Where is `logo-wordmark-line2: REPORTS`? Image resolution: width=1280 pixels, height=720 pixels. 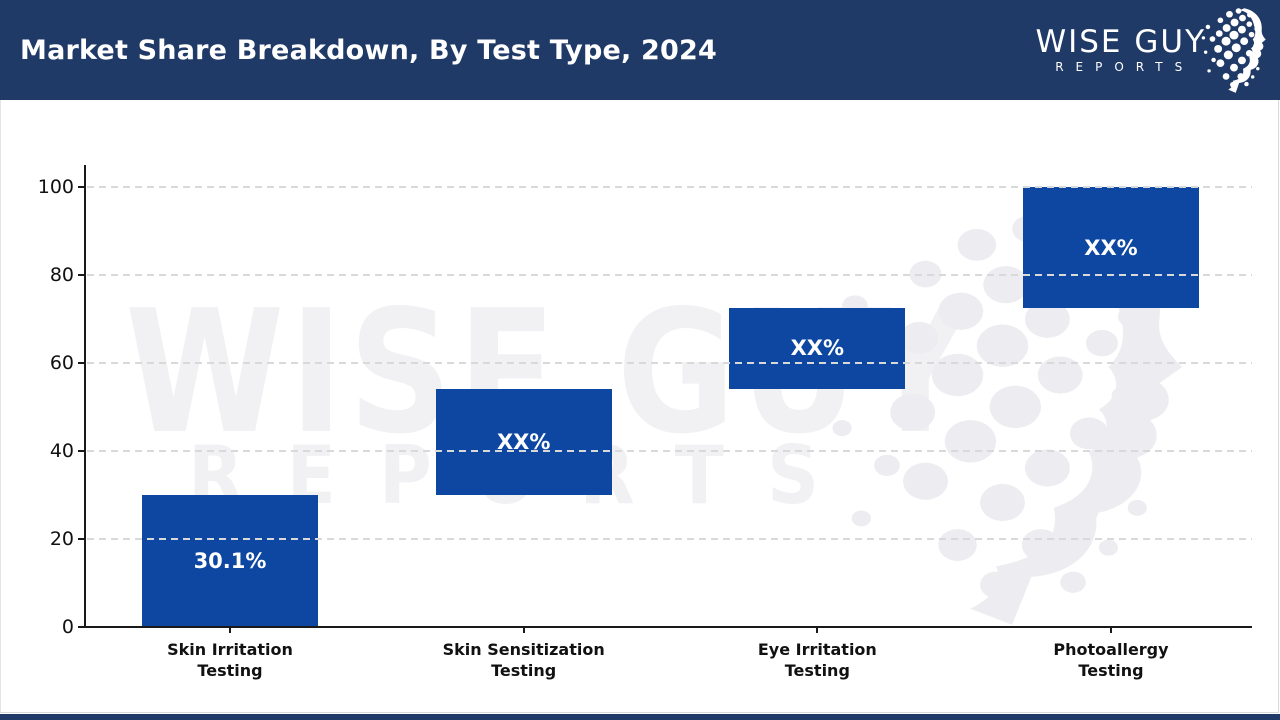 logo-wordmark-line2: REPORTS is located at coordinates (1125, 66).